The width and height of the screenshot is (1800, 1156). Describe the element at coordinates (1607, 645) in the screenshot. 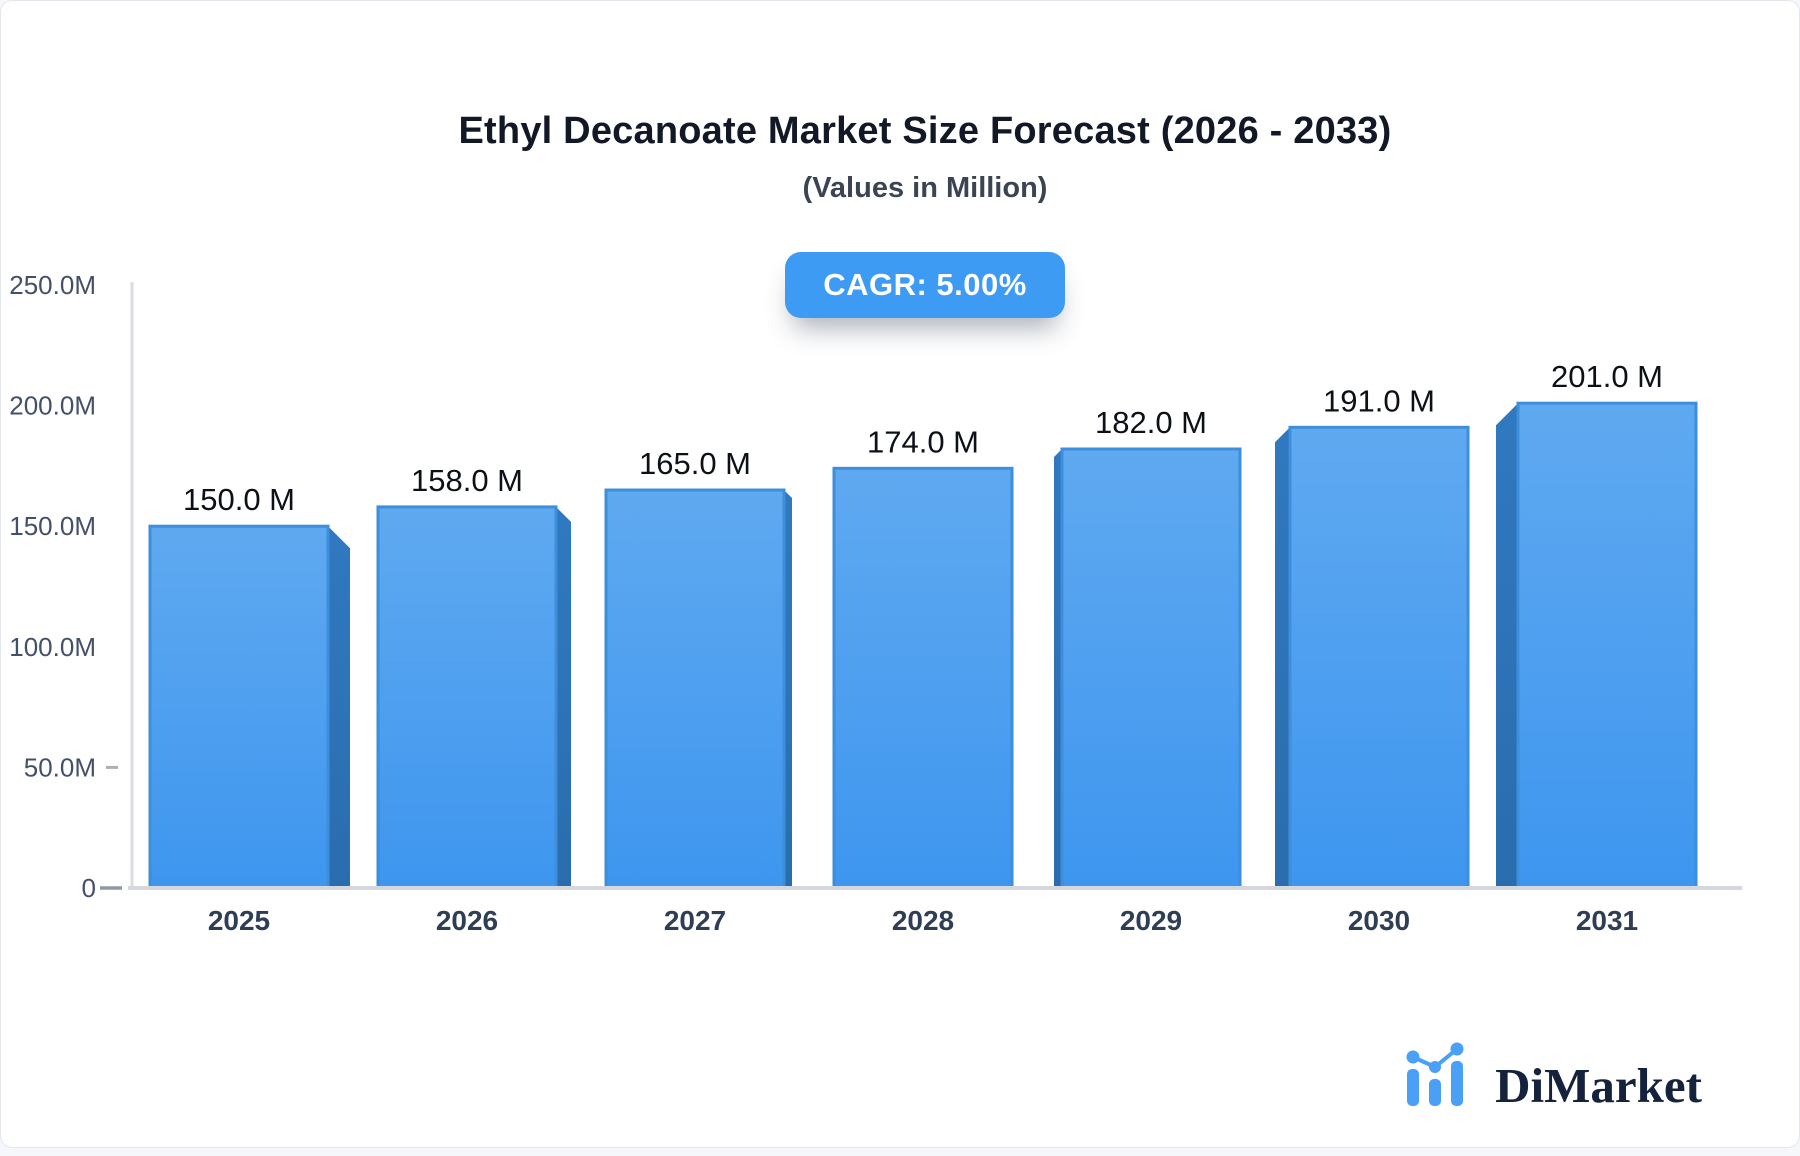

I see `bar-2031` at that location.